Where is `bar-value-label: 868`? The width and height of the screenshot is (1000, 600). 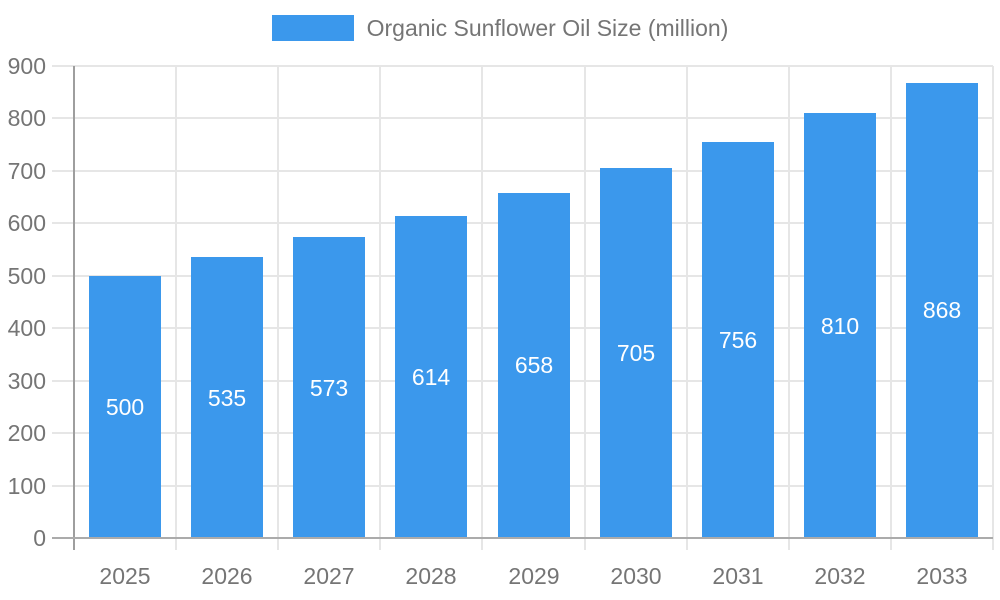 bar-value-label: 868 is located at coordinates (942, 310).